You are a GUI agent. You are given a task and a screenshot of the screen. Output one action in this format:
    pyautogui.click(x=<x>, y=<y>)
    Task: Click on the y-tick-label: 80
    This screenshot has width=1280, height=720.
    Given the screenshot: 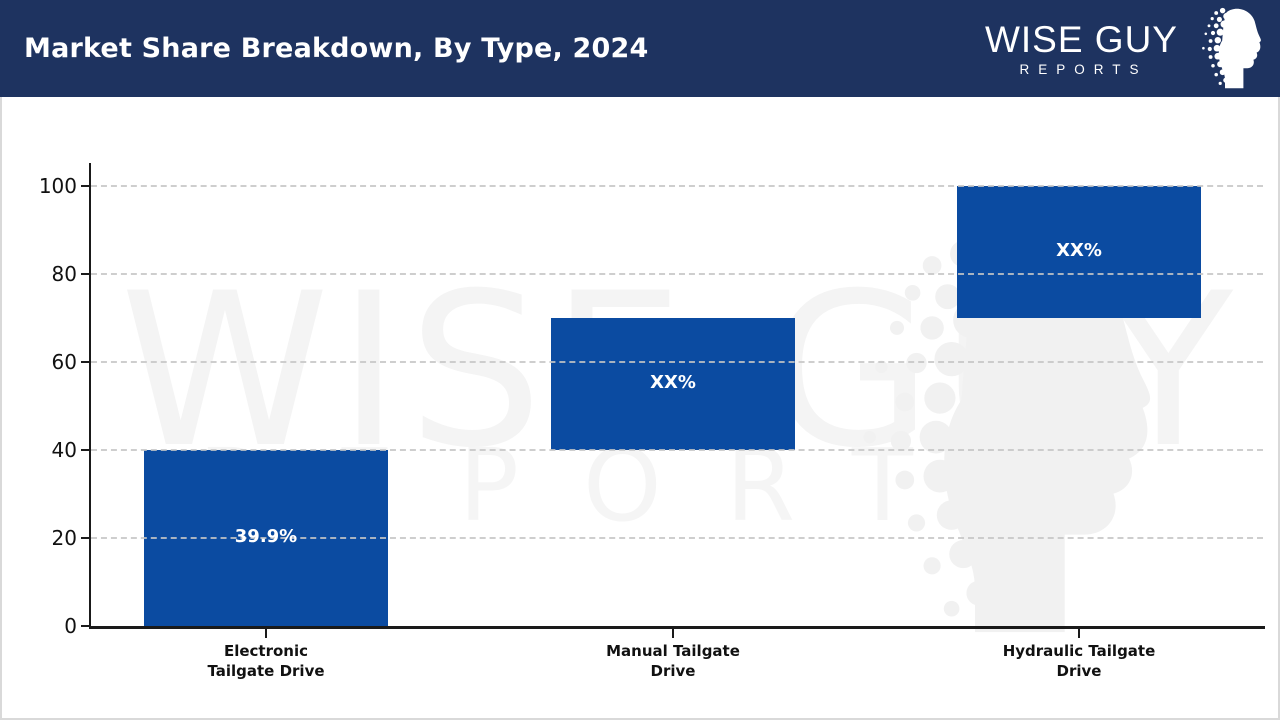 What is the action you would take?
    pyautogui.click(x=64, y=274)
    